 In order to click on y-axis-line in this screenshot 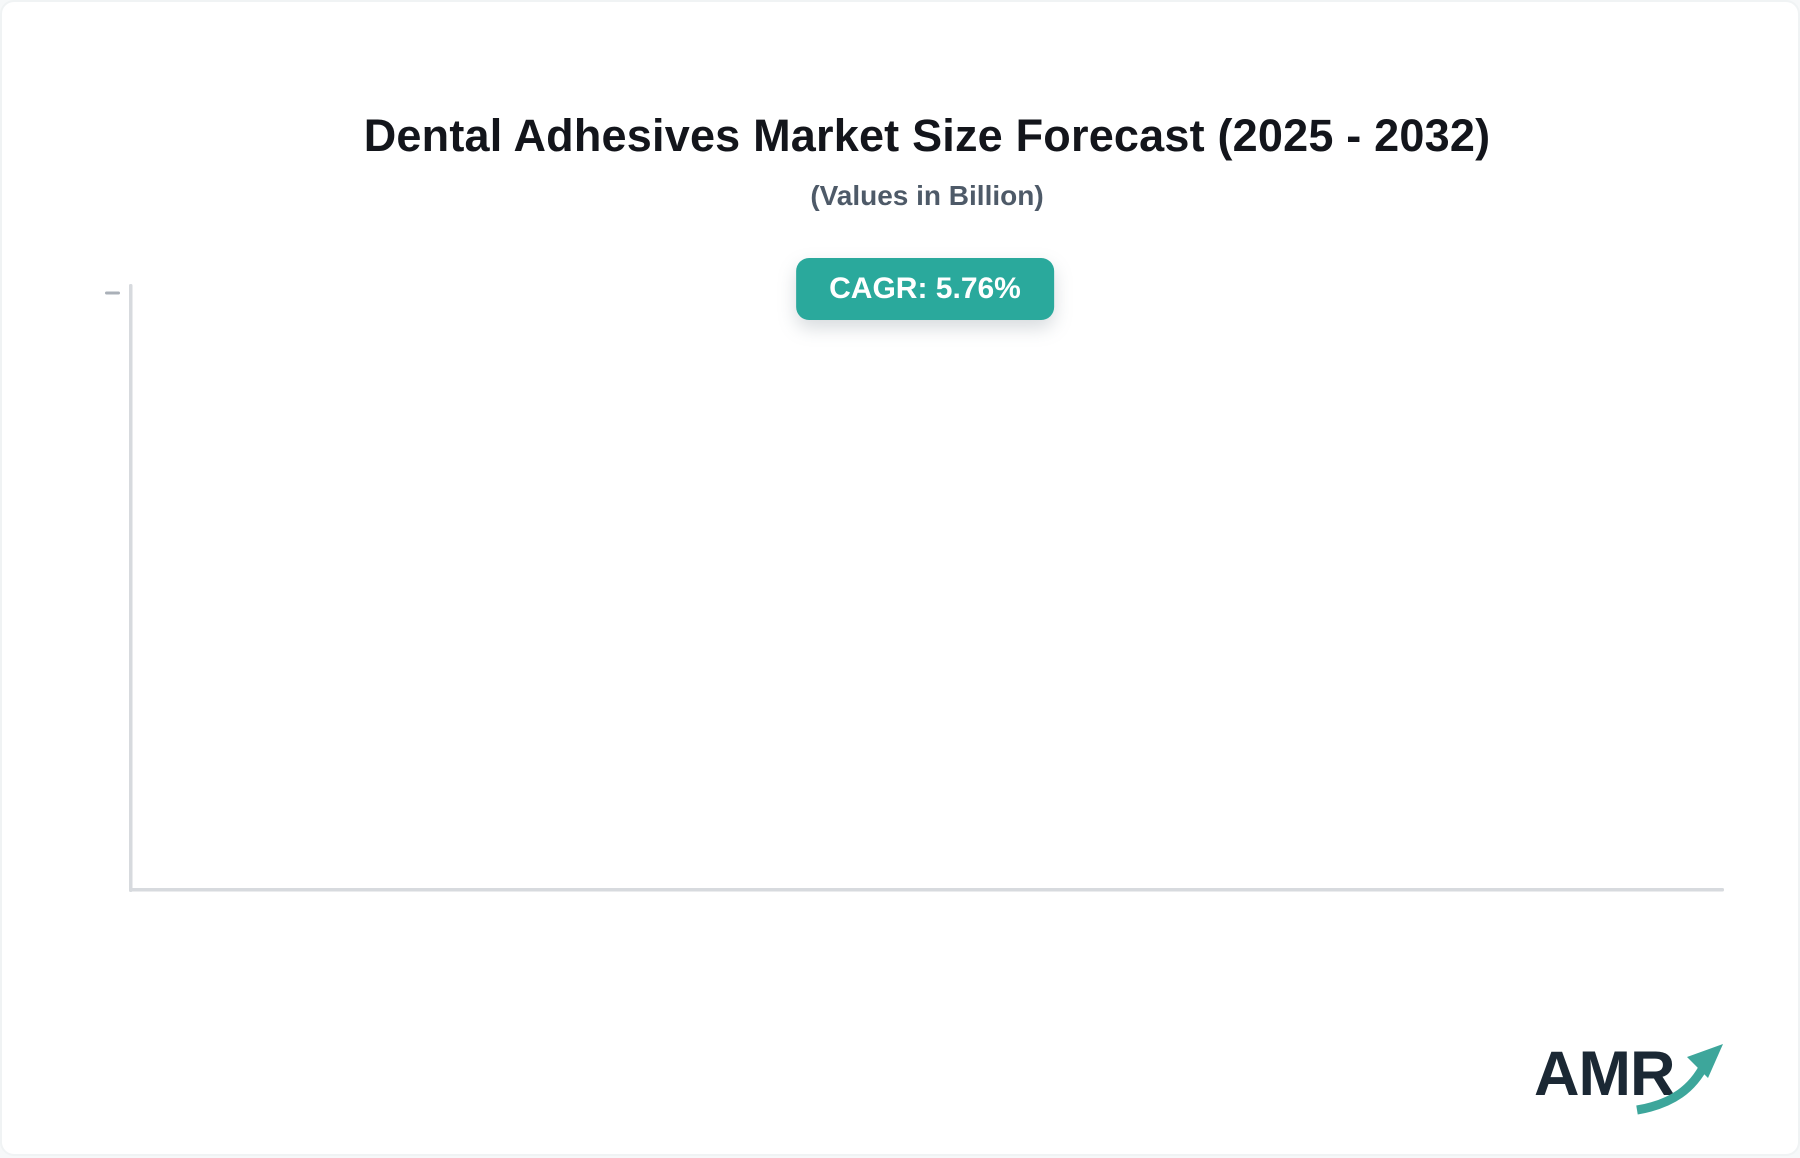, I will do `click(131, 588)`.